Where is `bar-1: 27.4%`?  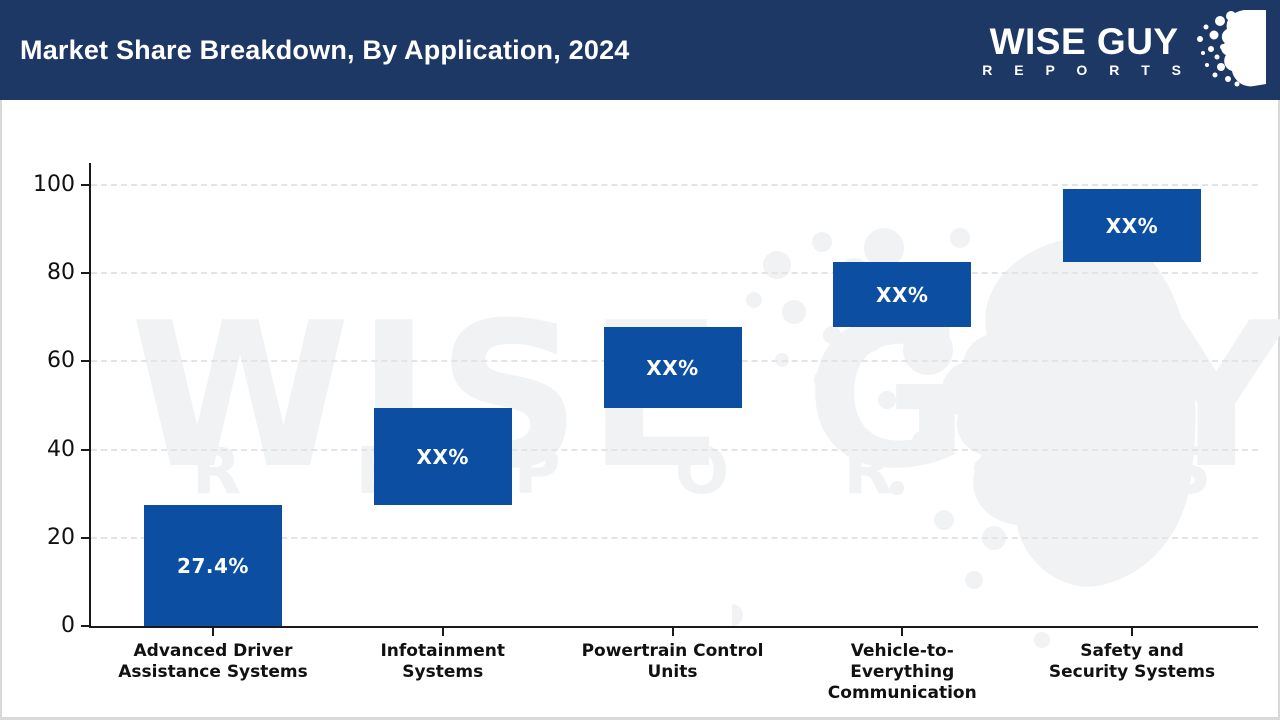
bar-1: 27.4% is located at coordinates (213, 565).